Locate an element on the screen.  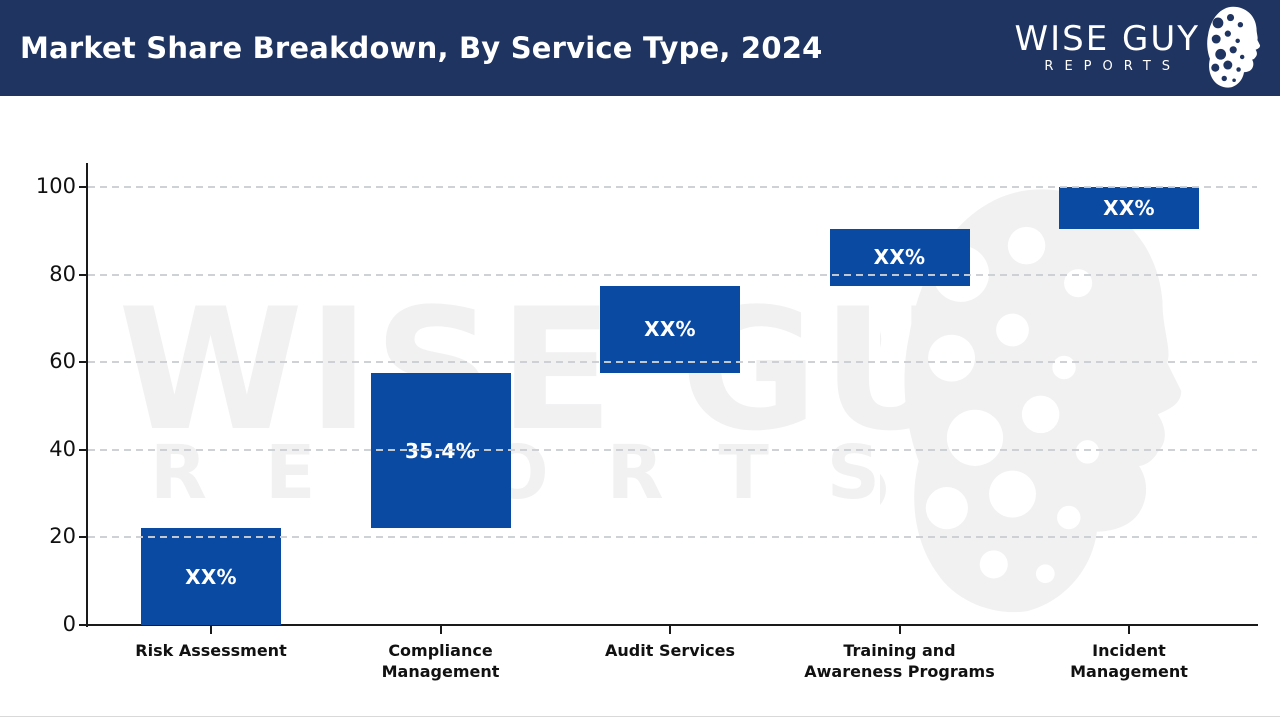
gridline-y40 is located at coordinates (672, 449).